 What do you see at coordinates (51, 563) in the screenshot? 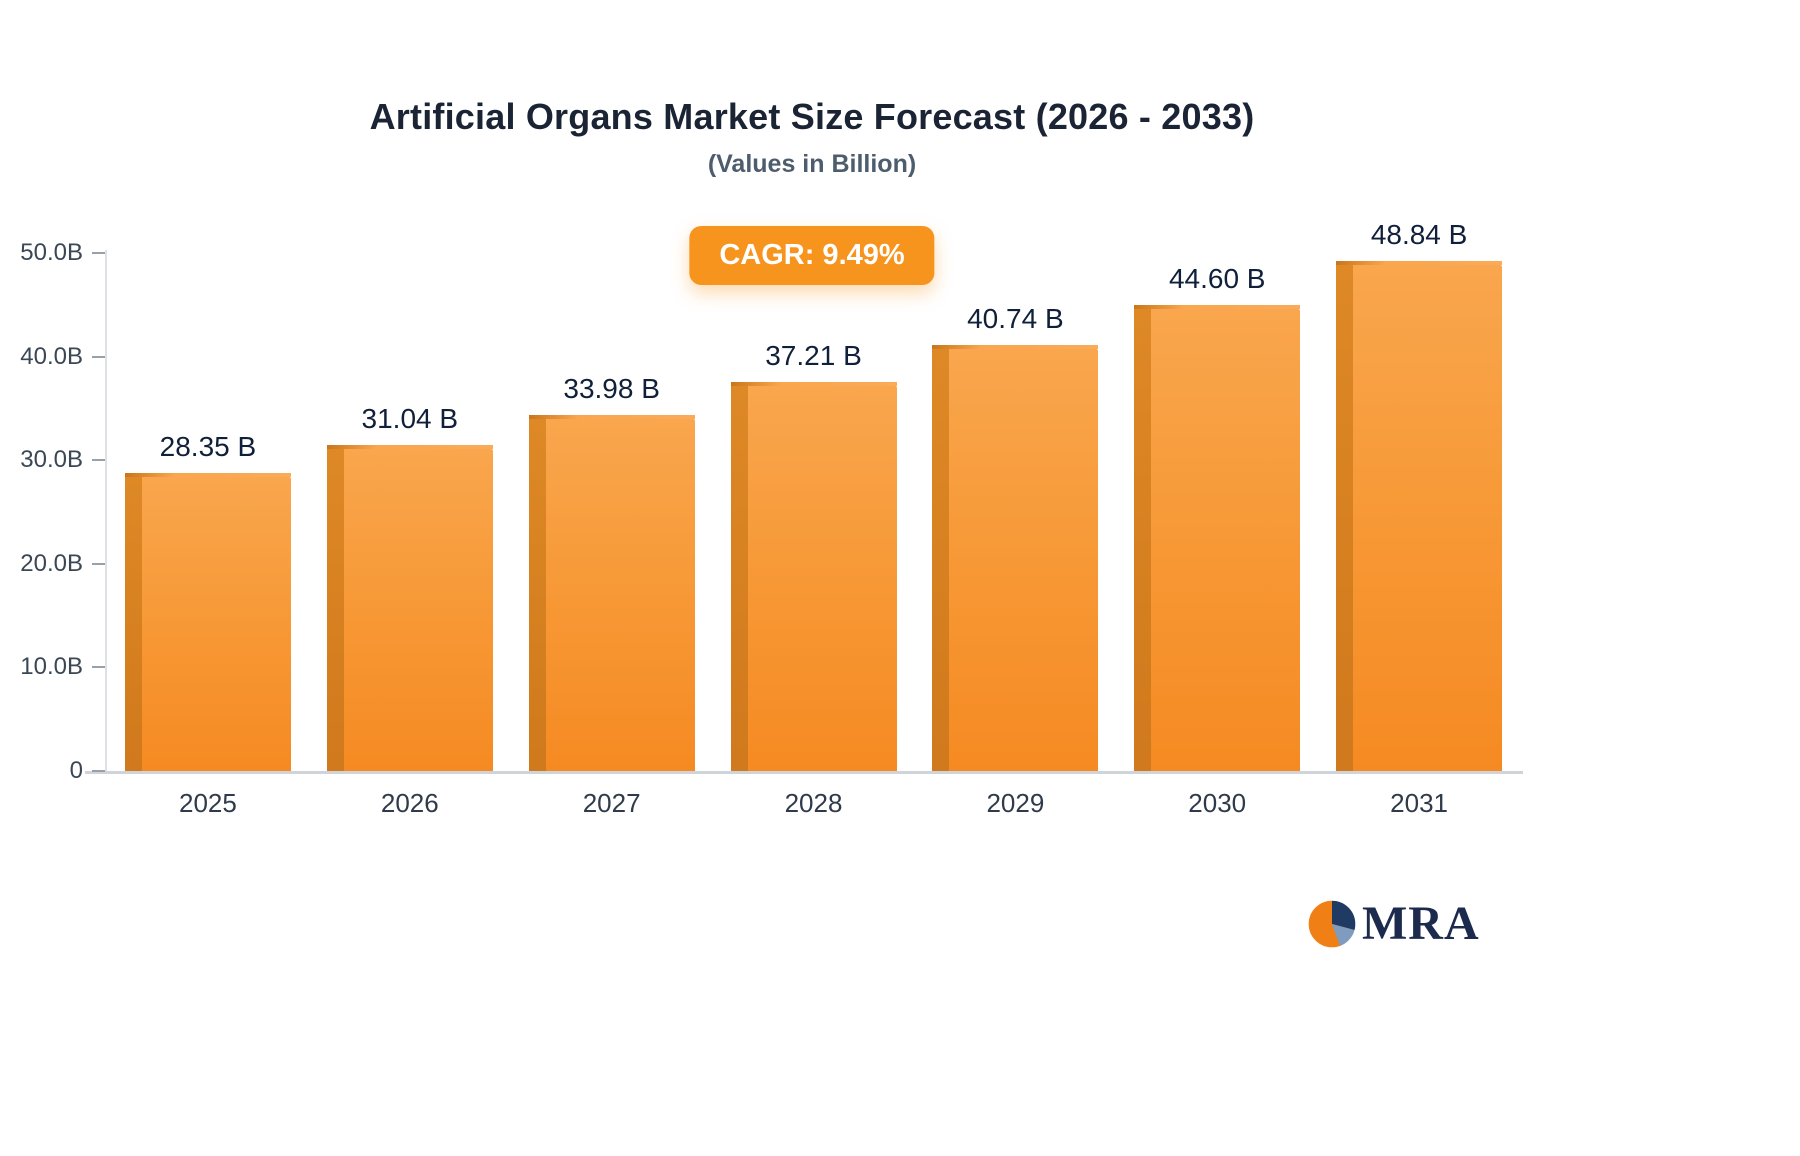
I see `y-axis-tick-label: 20.0B` at bounding box center [51, 563].